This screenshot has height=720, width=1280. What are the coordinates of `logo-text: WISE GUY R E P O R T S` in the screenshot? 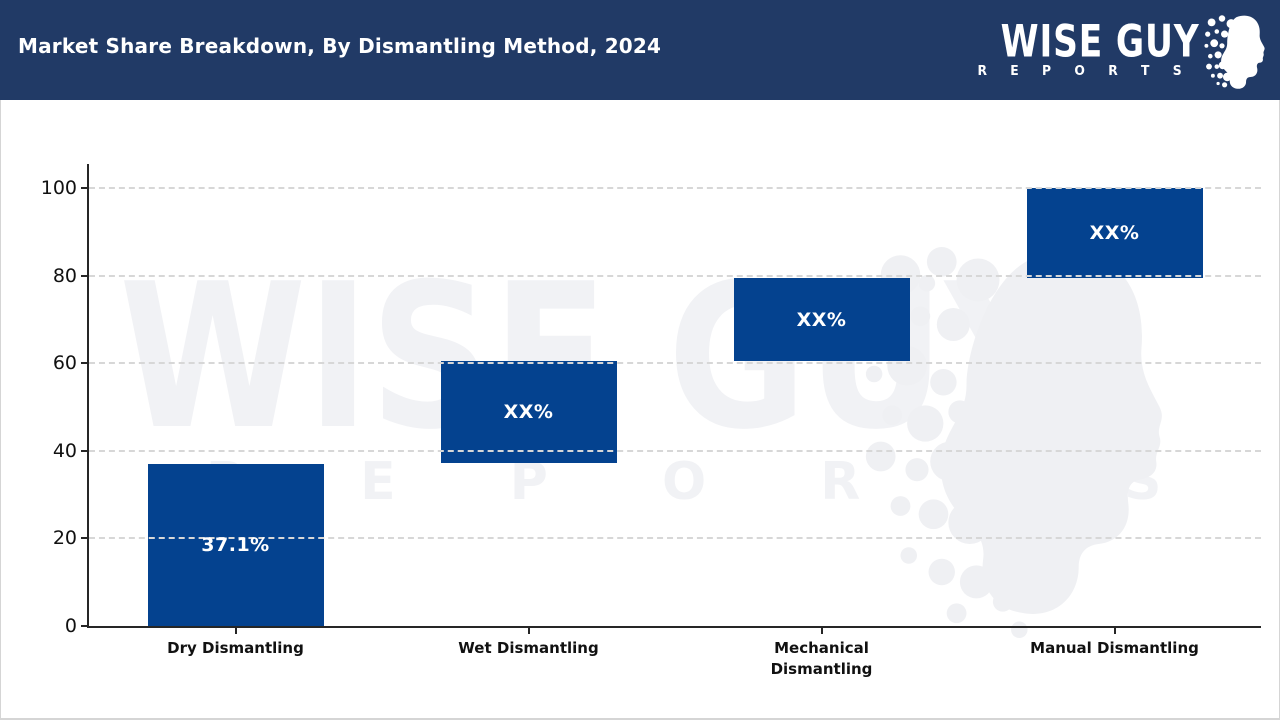 It's located at (1078, 47).